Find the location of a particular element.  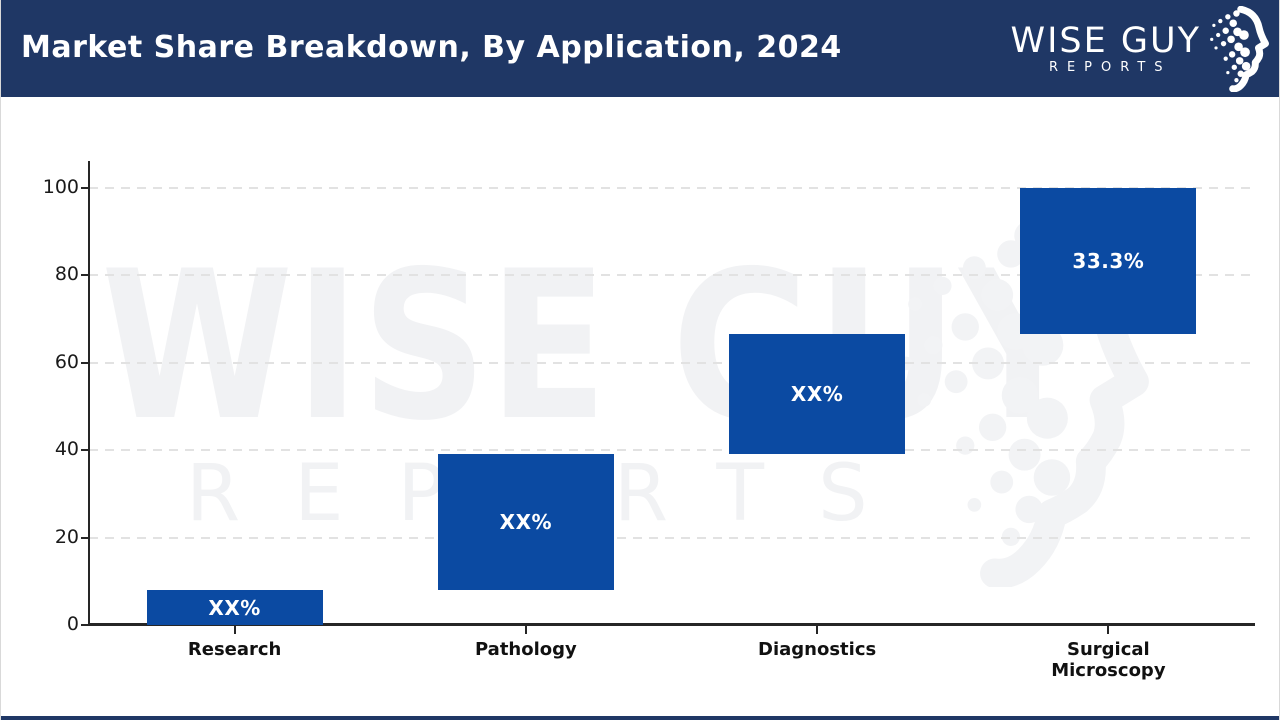

brand-logo: WISE GUY REPORTS is located at coordinates (1141, 49).